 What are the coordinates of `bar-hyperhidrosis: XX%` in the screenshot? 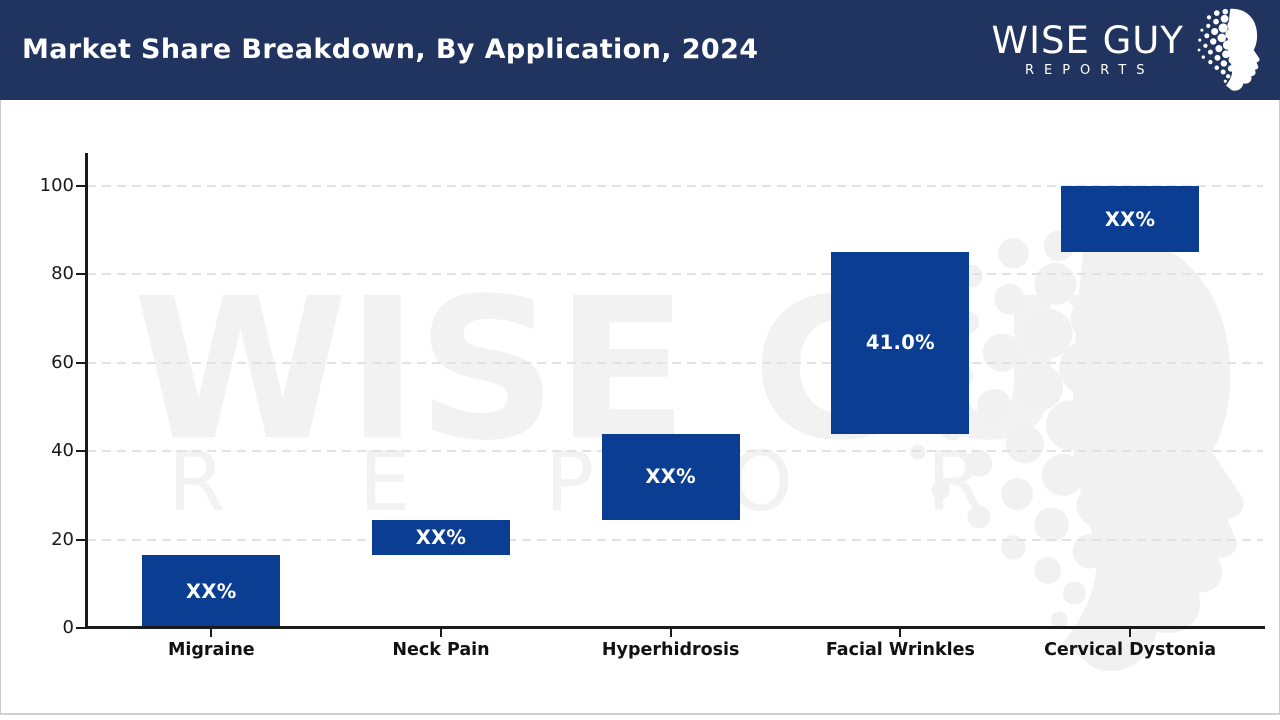 It's located at (670, 476).